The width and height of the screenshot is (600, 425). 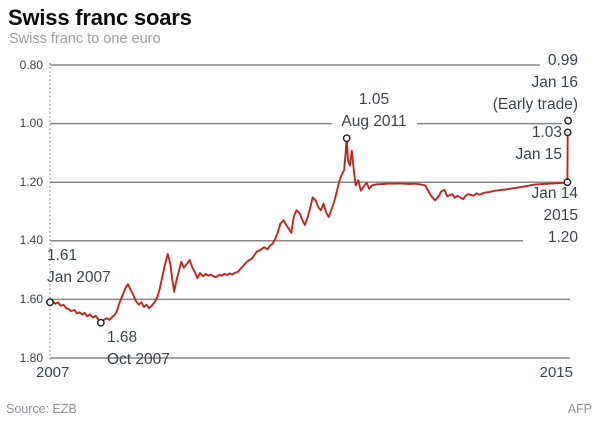 What do you see at coordinates (138, 359) in the screenshot?
I see `annotation-date: Oct 2007` at bounding box center [138, 359].